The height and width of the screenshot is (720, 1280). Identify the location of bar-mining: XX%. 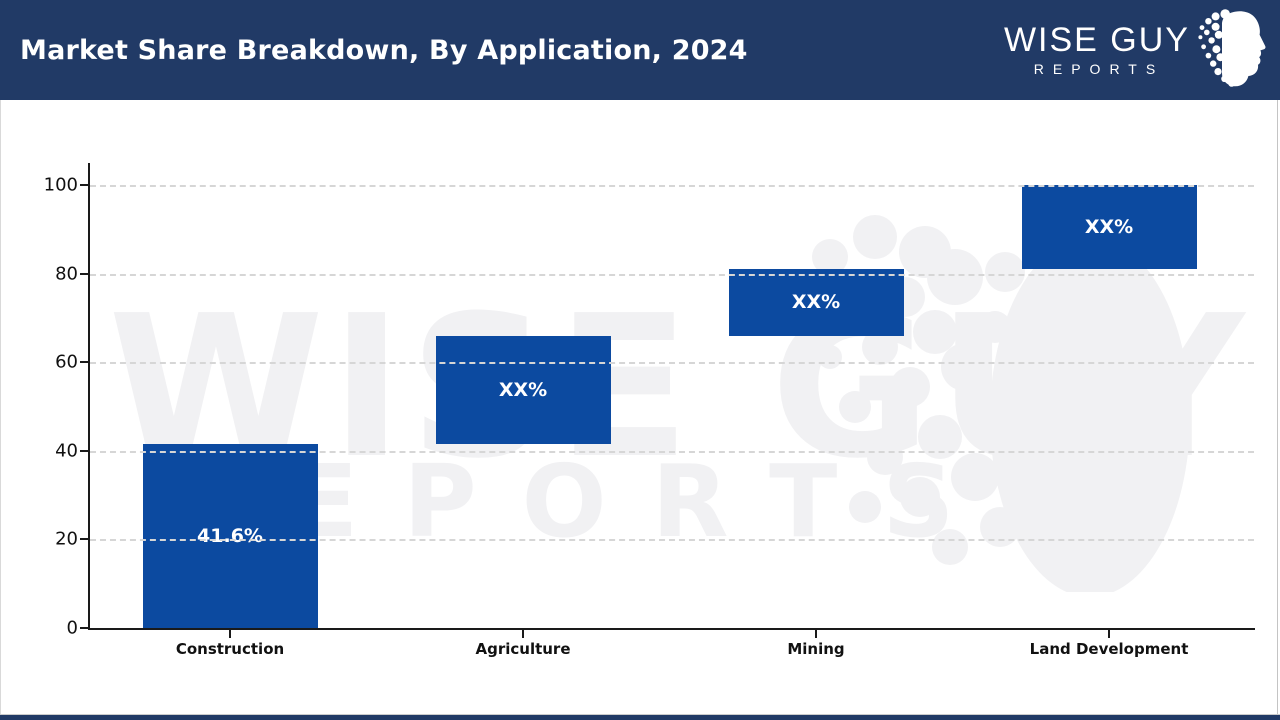
(816, 302).